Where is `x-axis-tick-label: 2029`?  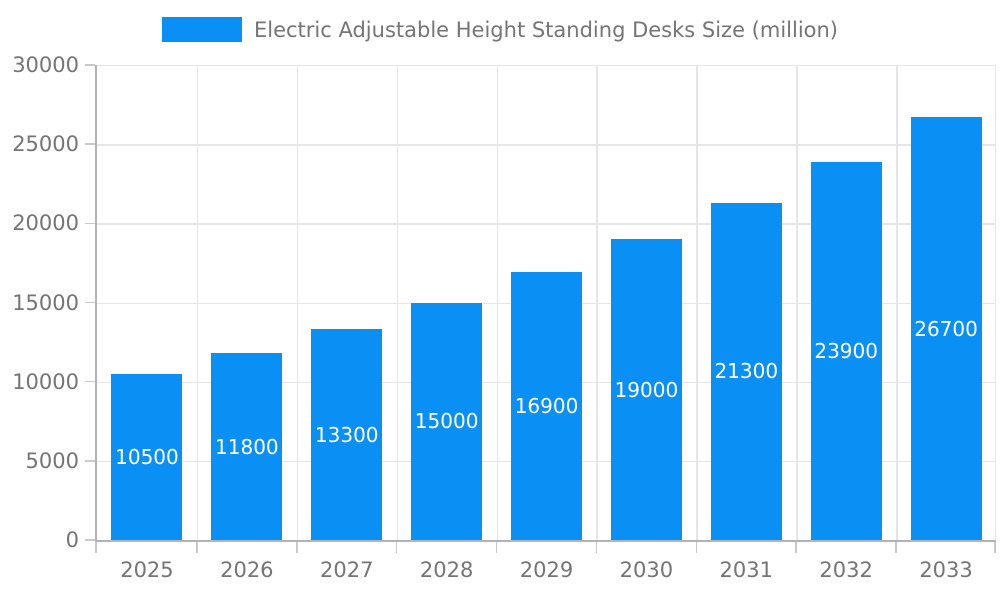 x-axis-tick-label: 2029 is located at coordinates (546, 570).